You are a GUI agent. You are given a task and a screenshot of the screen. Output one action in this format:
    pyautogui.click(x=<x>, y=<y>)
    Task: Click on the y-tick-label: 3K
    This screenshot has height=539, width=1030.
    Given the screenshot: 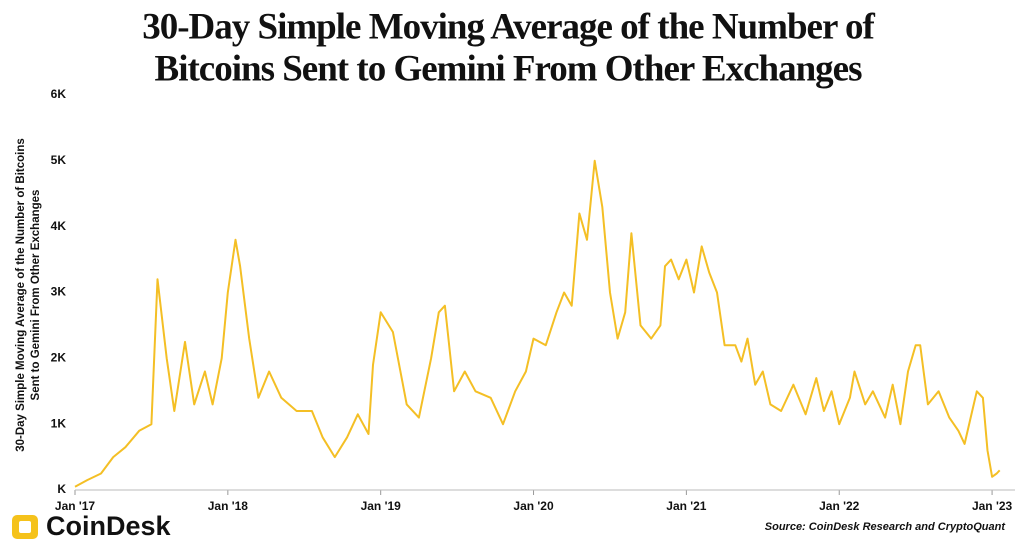 What is the action you would take?
    pyautogui.click(x=59, y=292)
    